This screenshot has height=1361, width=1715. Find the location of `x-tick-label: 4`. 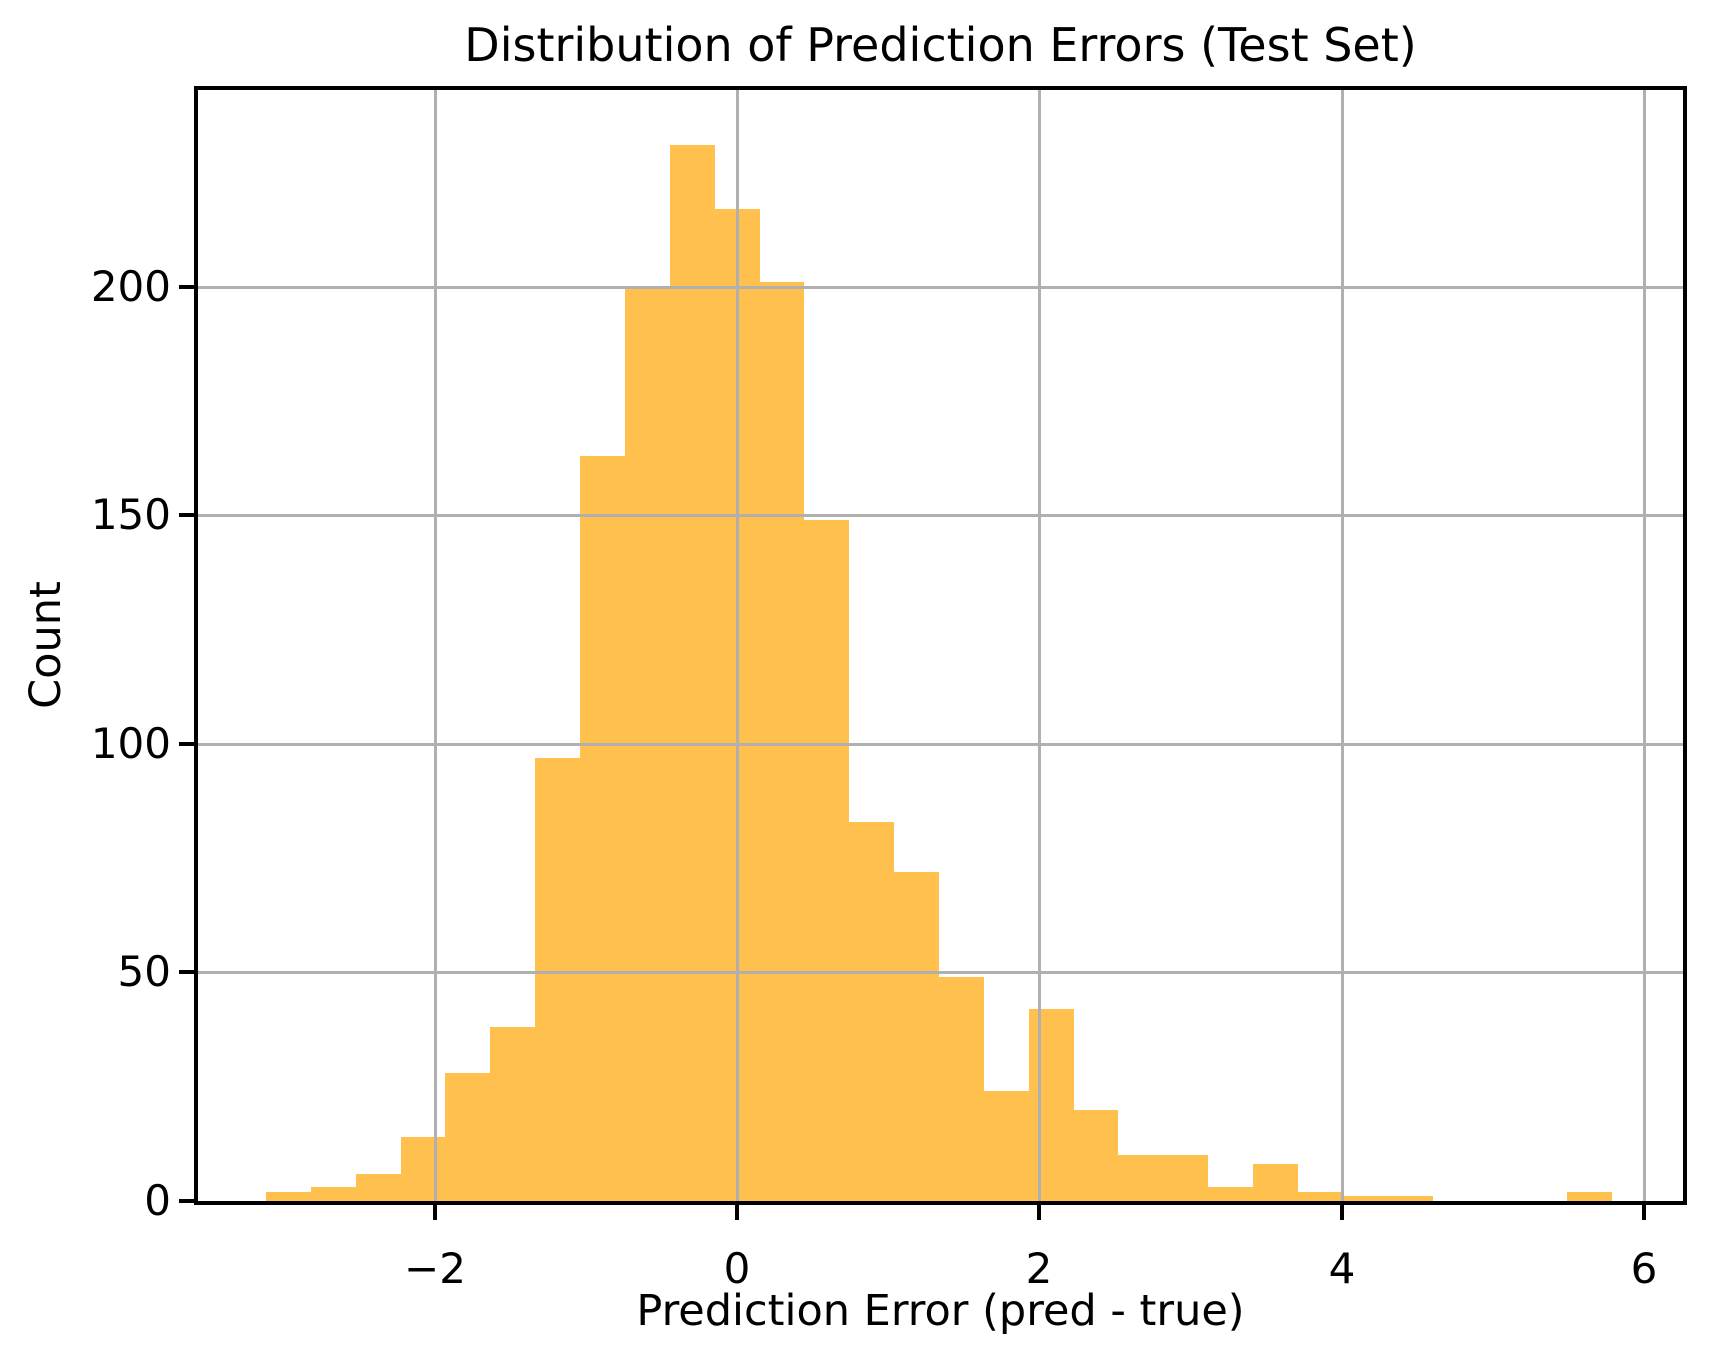

x-tick-label: 4 is located at coordinates (1342, 1268).